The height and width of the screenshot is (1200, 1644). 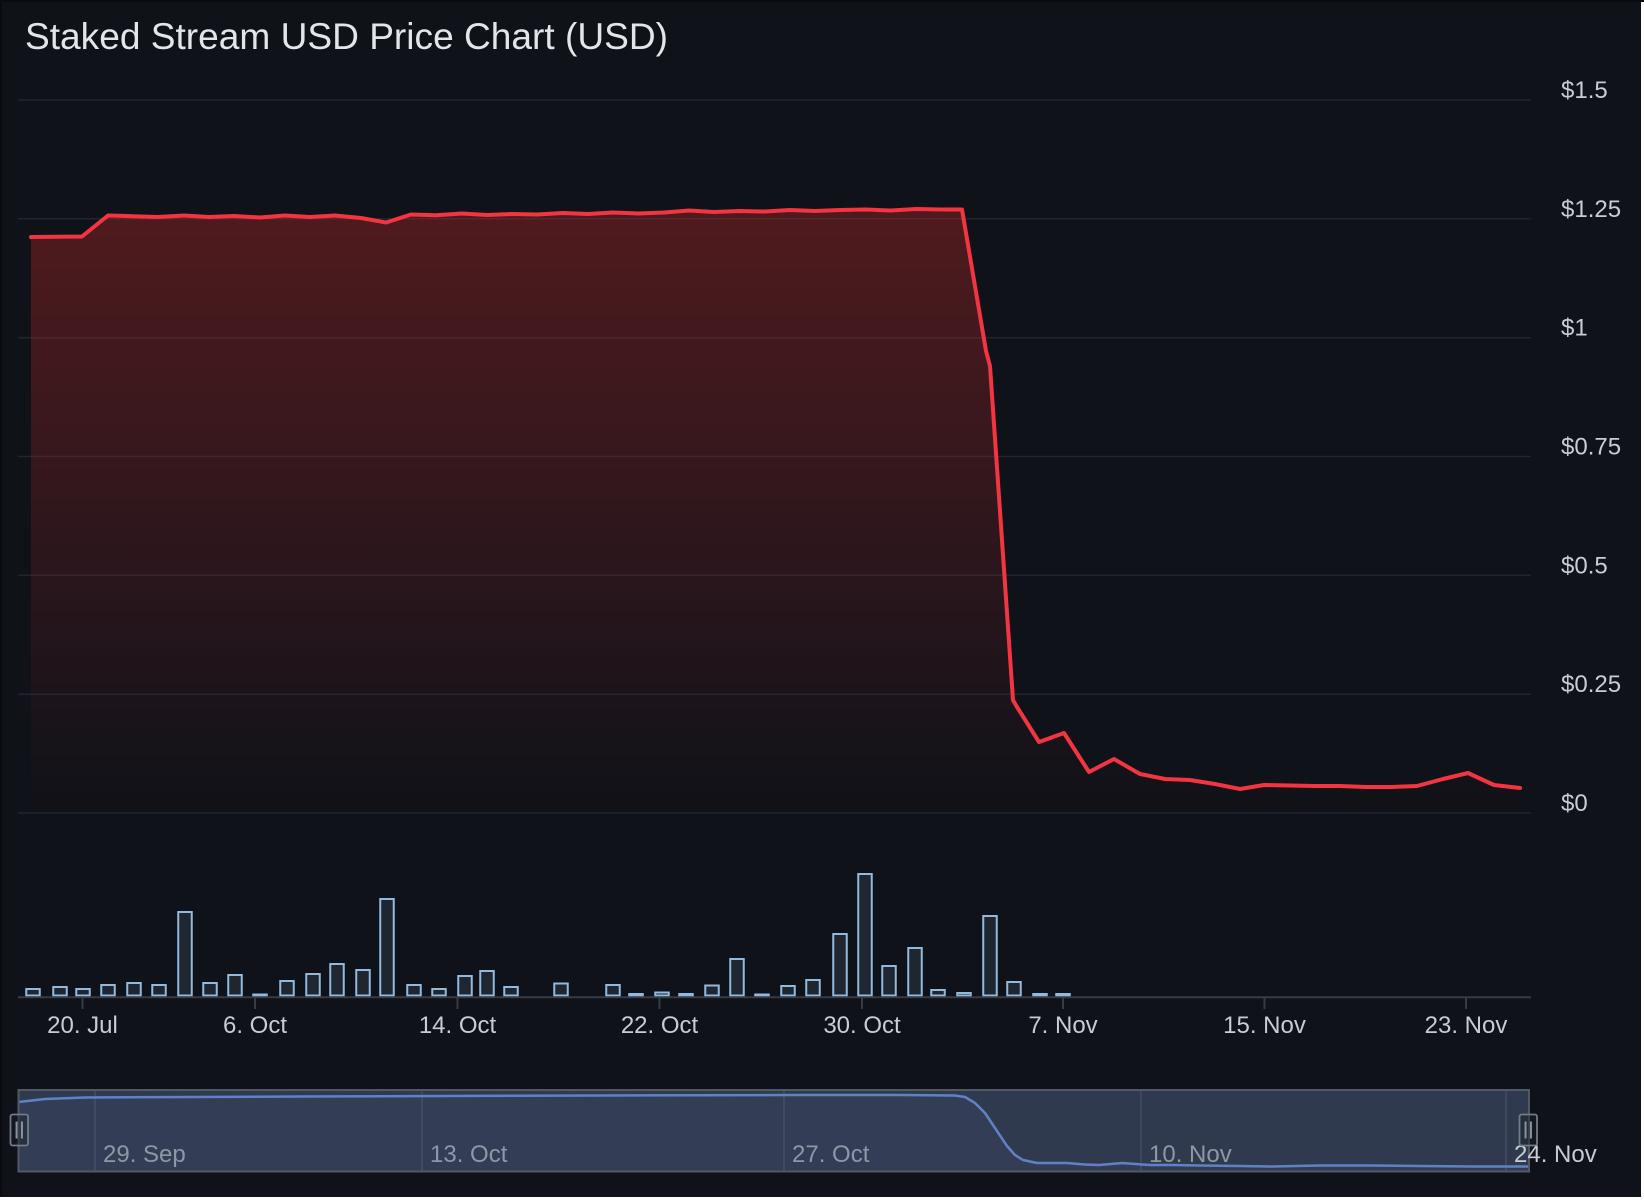 What do you see at coordinates (1264, 1025) in the screenshot?
I see `svg-text: 15. Nov` at bounding box center [1264, 1025].